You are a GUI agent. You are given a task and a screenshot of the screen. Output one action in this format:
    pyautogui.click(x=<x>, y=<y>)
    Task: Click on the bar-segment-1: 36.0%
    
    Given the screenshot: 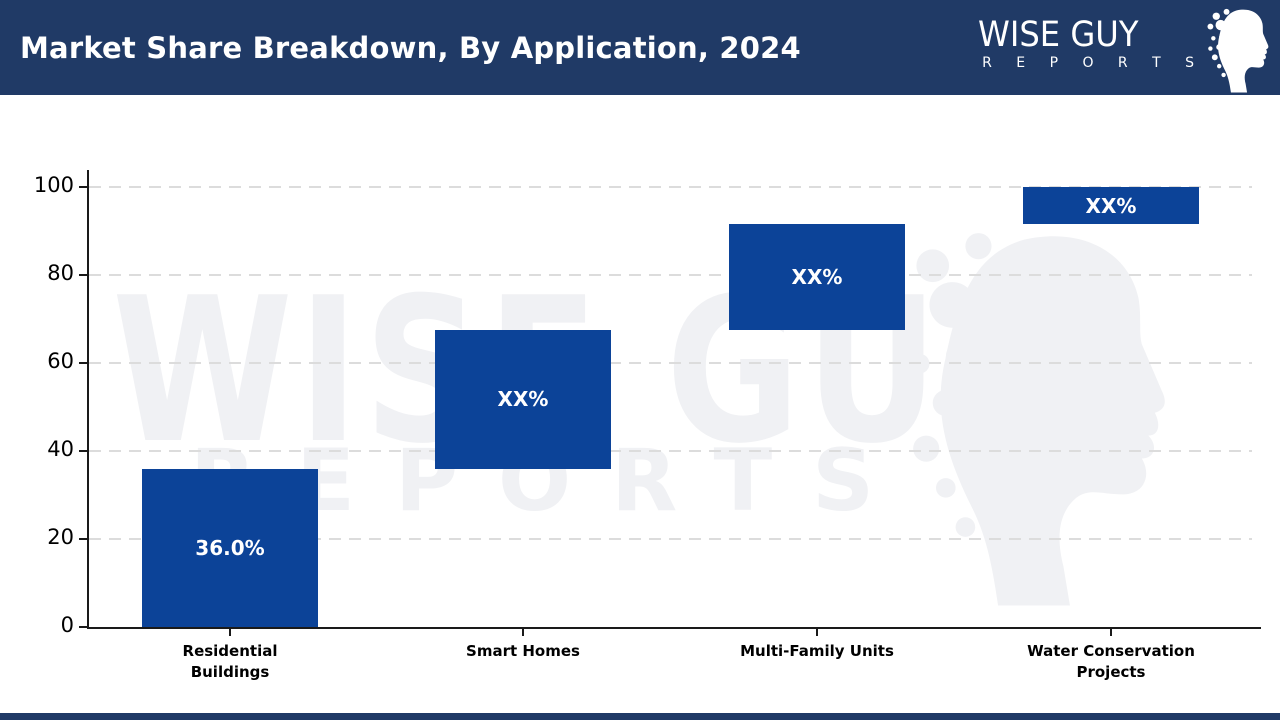 What is the action you would take?
    pyautogui.click(x=230, y=547)
    